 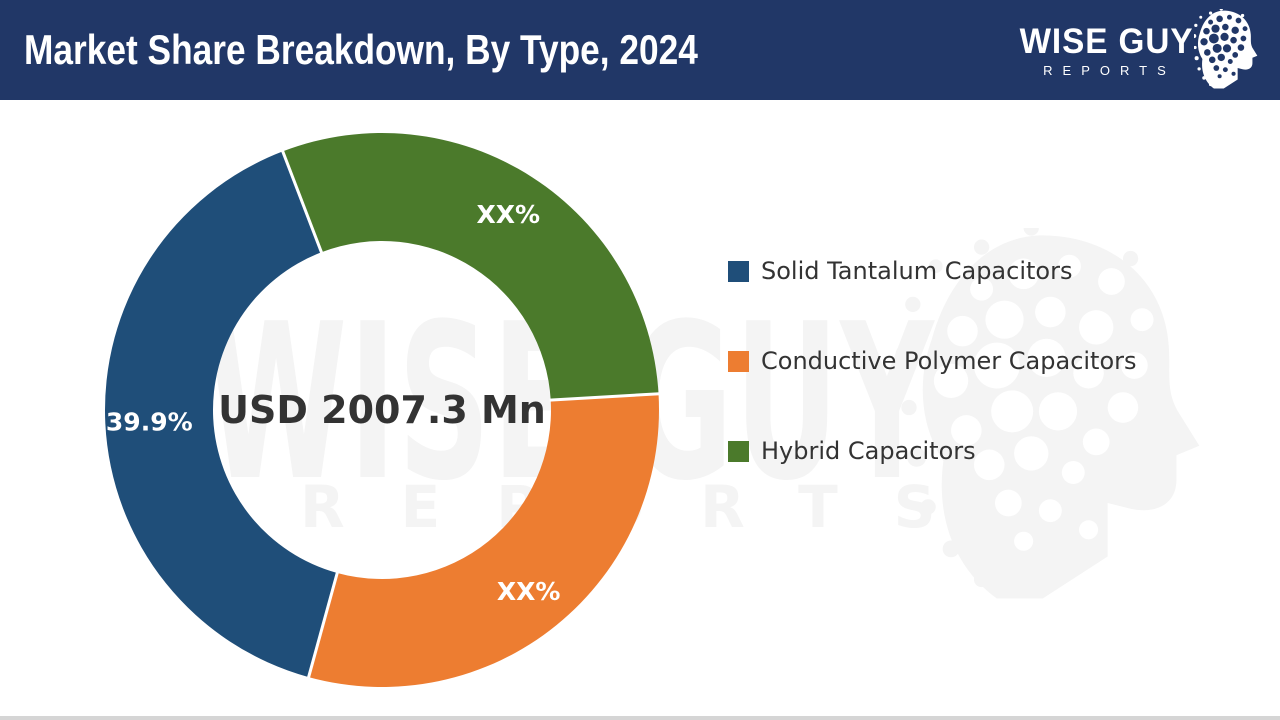 I want to click on legend-item-conductive-polymer: Conductive Polymer Capacitors, so click(x=932, y=361).